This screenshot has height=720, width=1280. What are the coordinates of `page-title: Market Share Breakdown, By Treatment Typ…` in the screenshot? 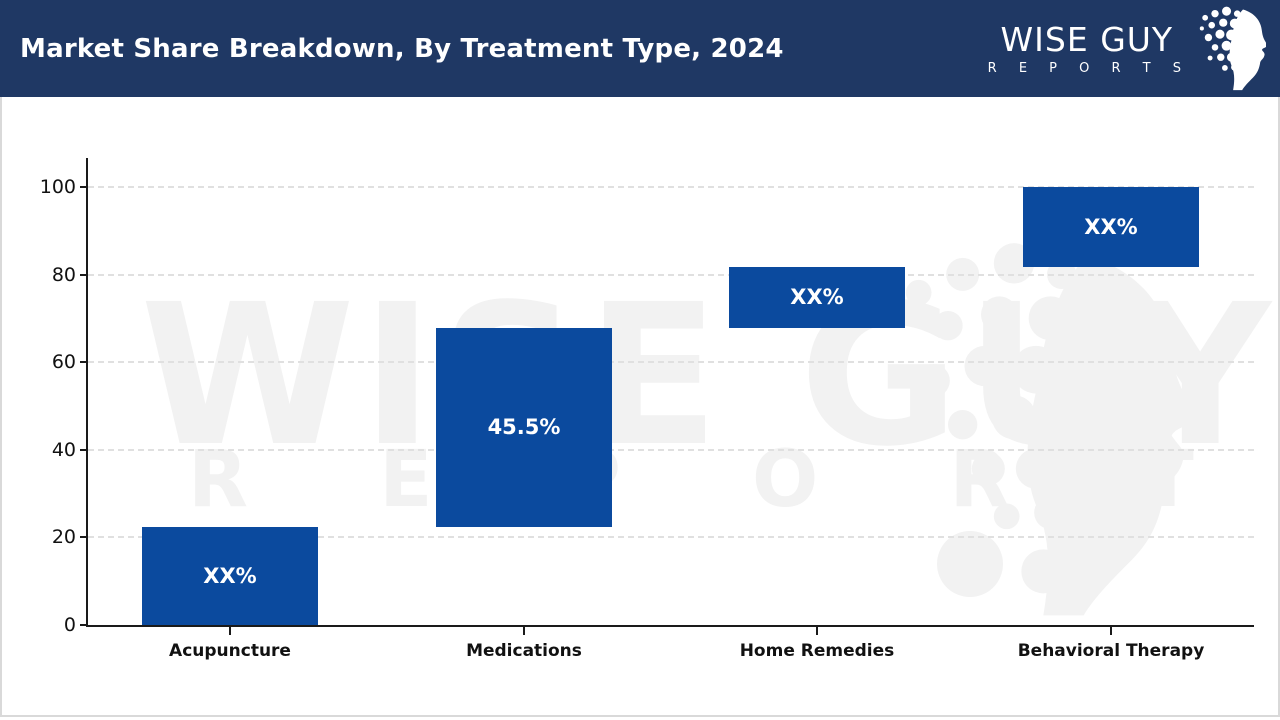 It's located at (402, 48).